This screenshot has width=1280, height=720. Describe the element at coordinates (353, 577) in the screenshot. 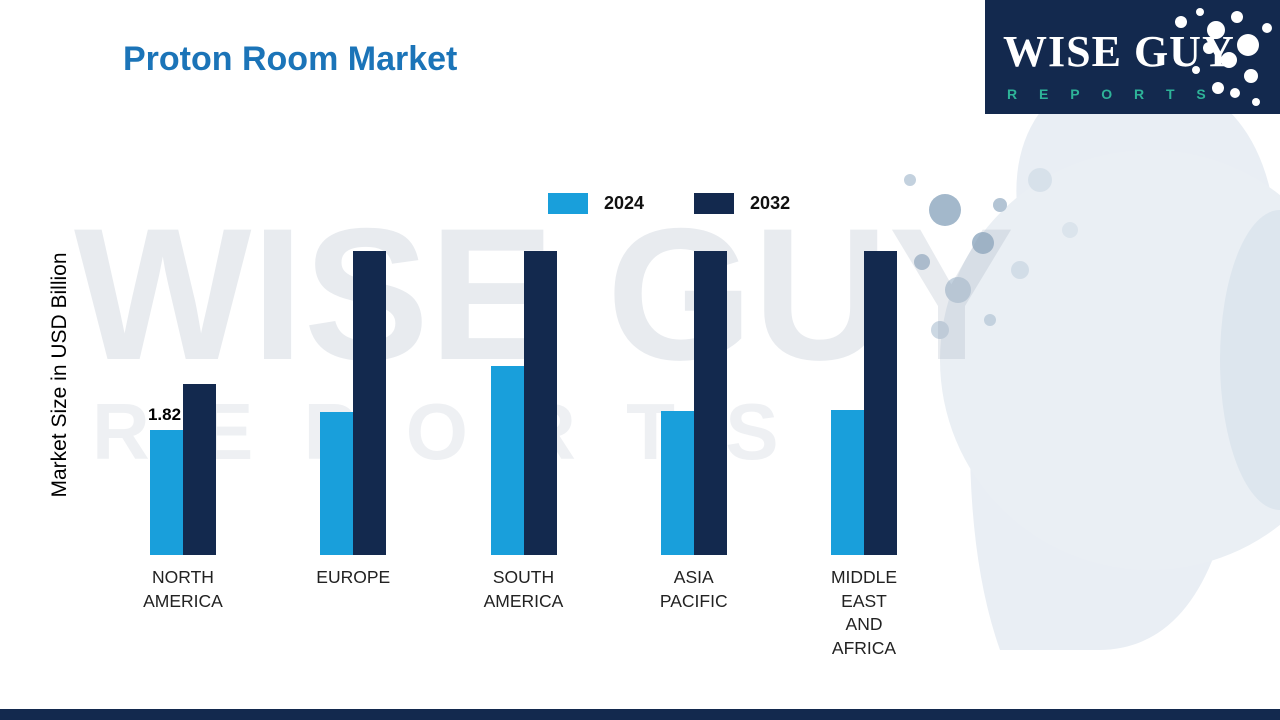

I see `category-label: EUROPE` at that location.